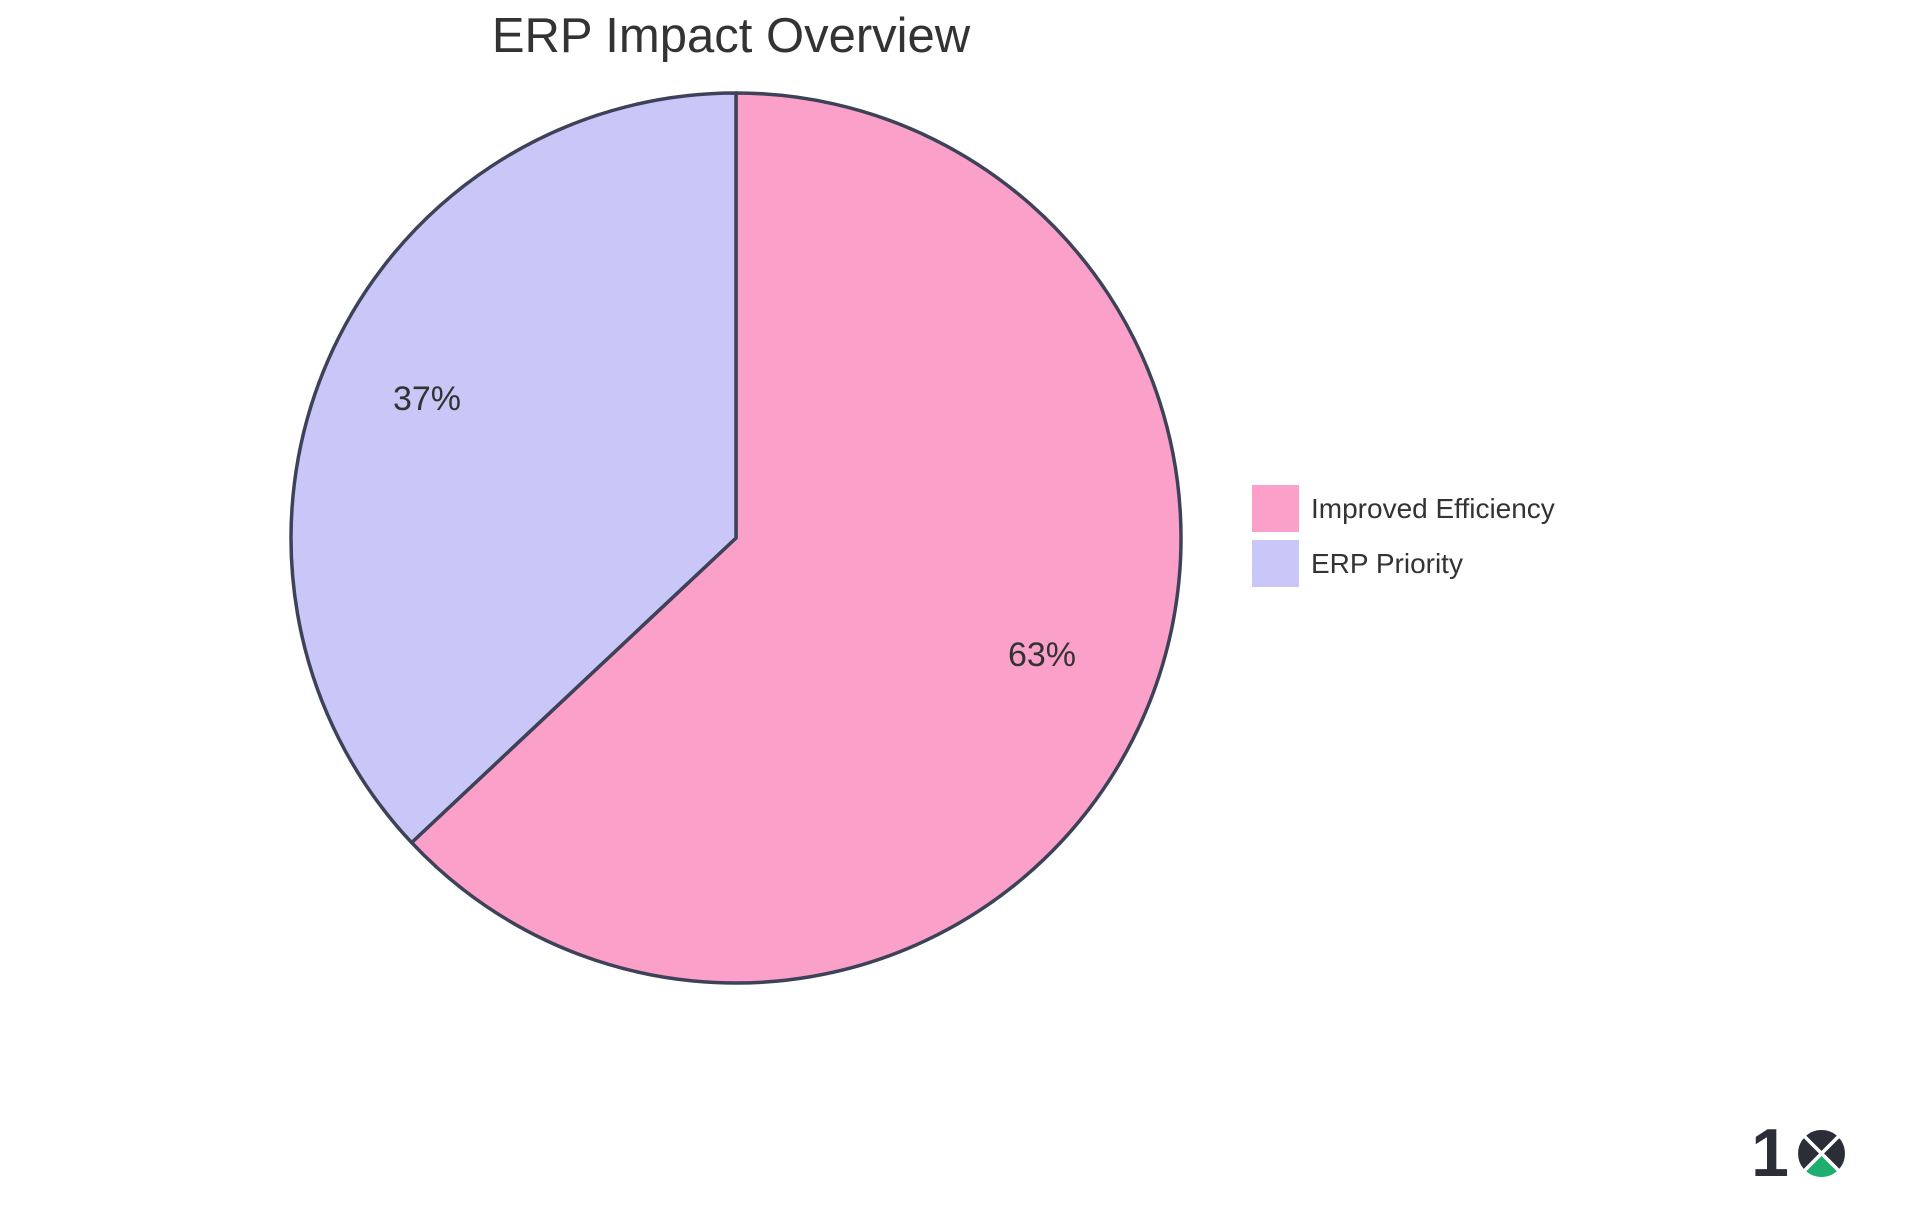 Image resolution: width=1920 pixels, height=1215 pixels. What do you see at coordinates (1403, 536) in the screenshot?
I see `chart-legend: Improved Efficiency ERP Priority` at bounding box center [1403, 536].